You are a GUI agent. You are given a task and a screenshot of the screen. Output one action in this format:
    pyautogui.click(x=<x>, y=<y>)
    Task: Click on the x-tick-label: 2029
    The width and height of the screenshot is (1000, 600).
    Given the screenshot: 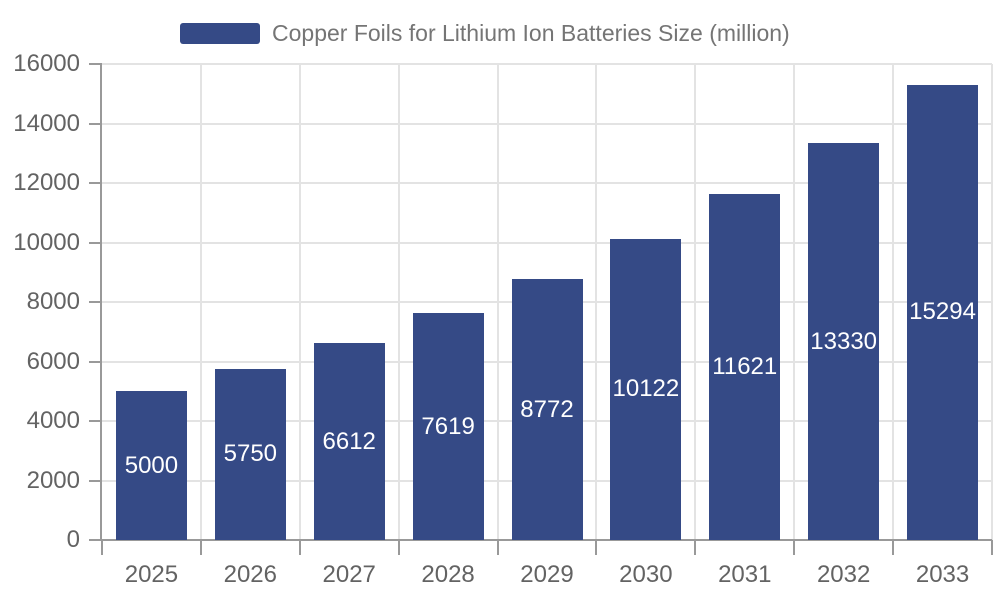 What is the action you would take?
    pyautogui.click(x=547, y=574)
    